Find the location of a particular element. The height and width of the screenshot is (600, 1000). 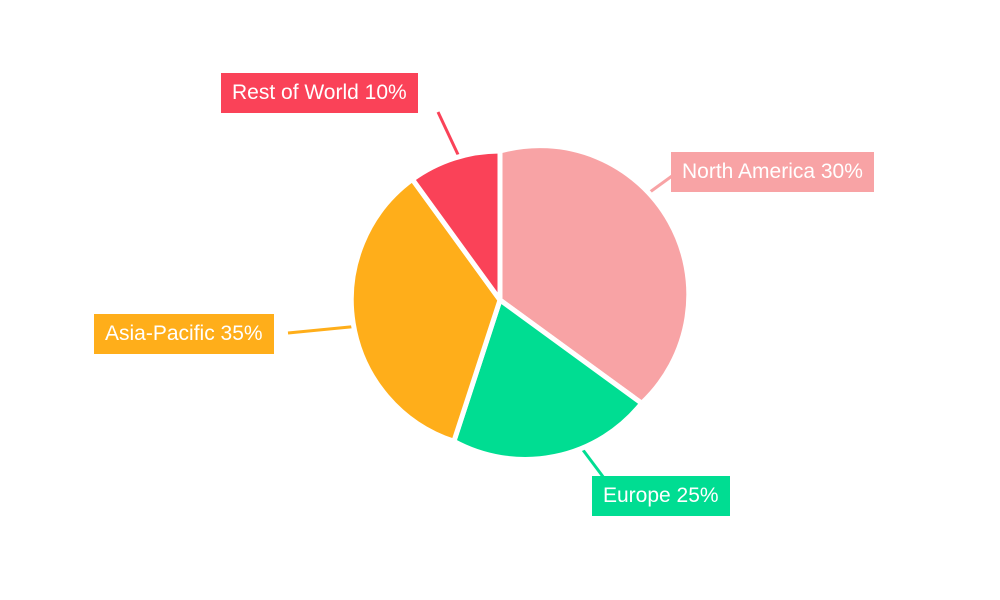

pie-slice-europe is located at coordinates (548, 379).